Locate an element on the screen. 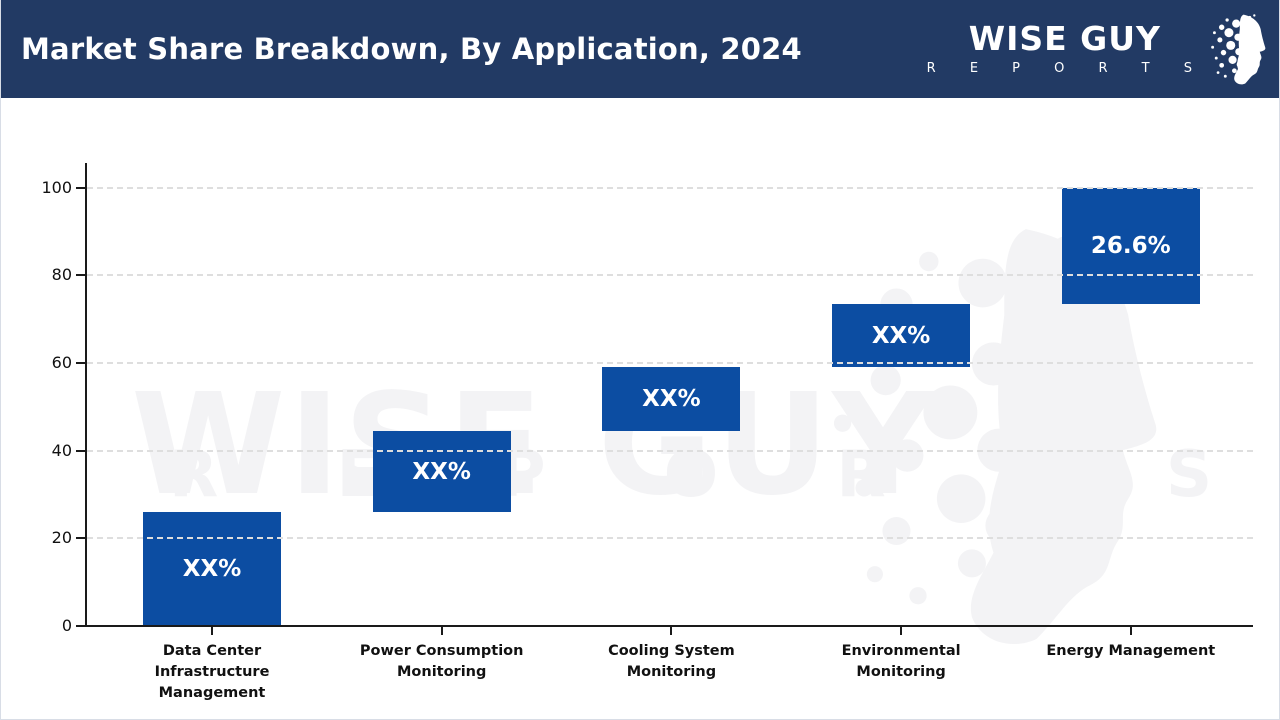  x-tick-label: Environmental Monitoring is located at coordinates (901, 662).